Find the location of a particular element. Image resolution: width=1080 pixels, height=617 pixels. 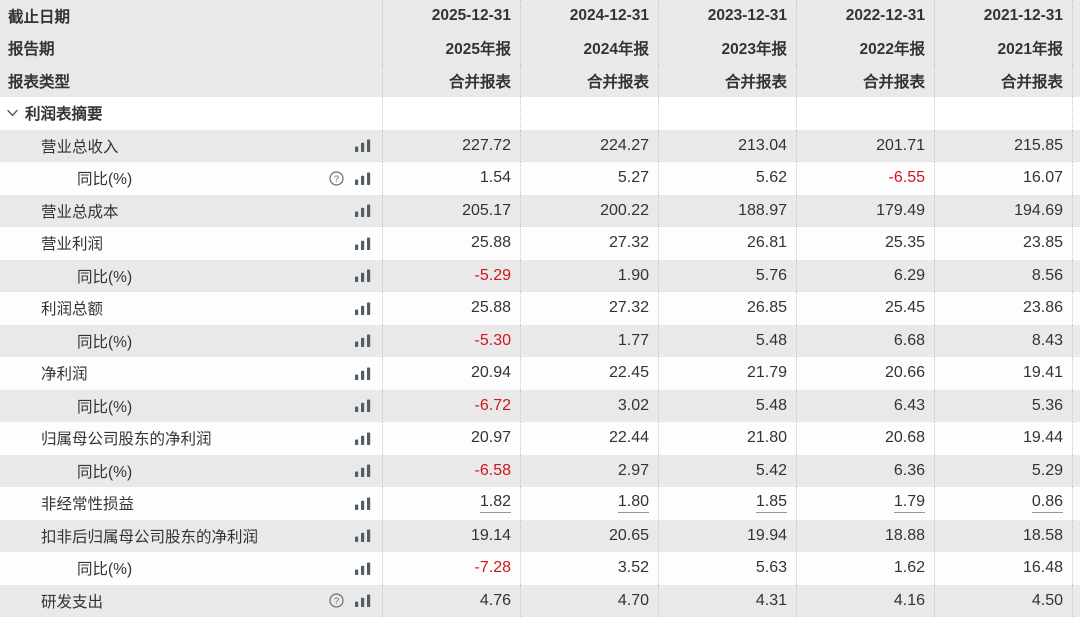

value-cell: 3.52 is located at coordinates (590, 568).